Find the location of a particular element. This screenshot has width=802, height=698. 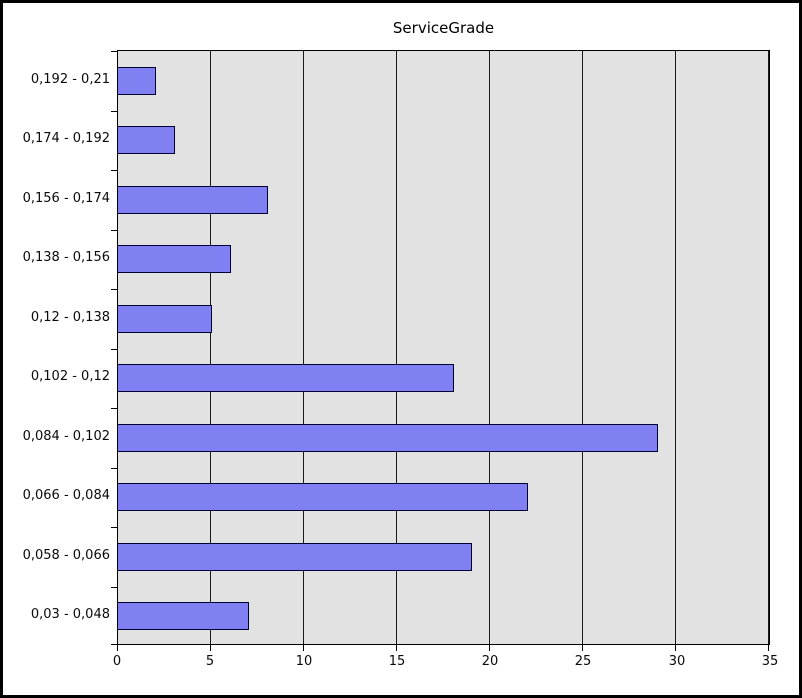

y-axis-label: 0,138 - 0,156 is located at coordinates (66, 257).